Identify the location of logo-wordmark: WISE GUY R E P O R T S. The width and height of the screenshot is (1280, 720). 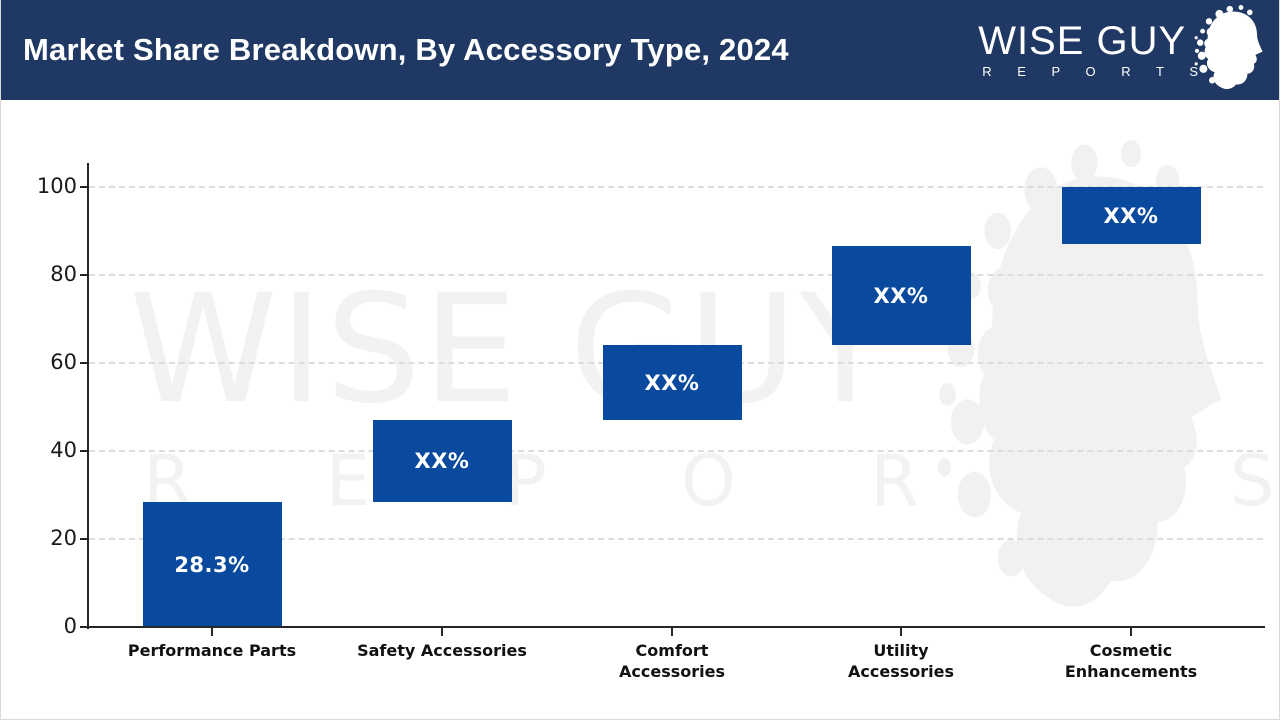
(1093, 50).